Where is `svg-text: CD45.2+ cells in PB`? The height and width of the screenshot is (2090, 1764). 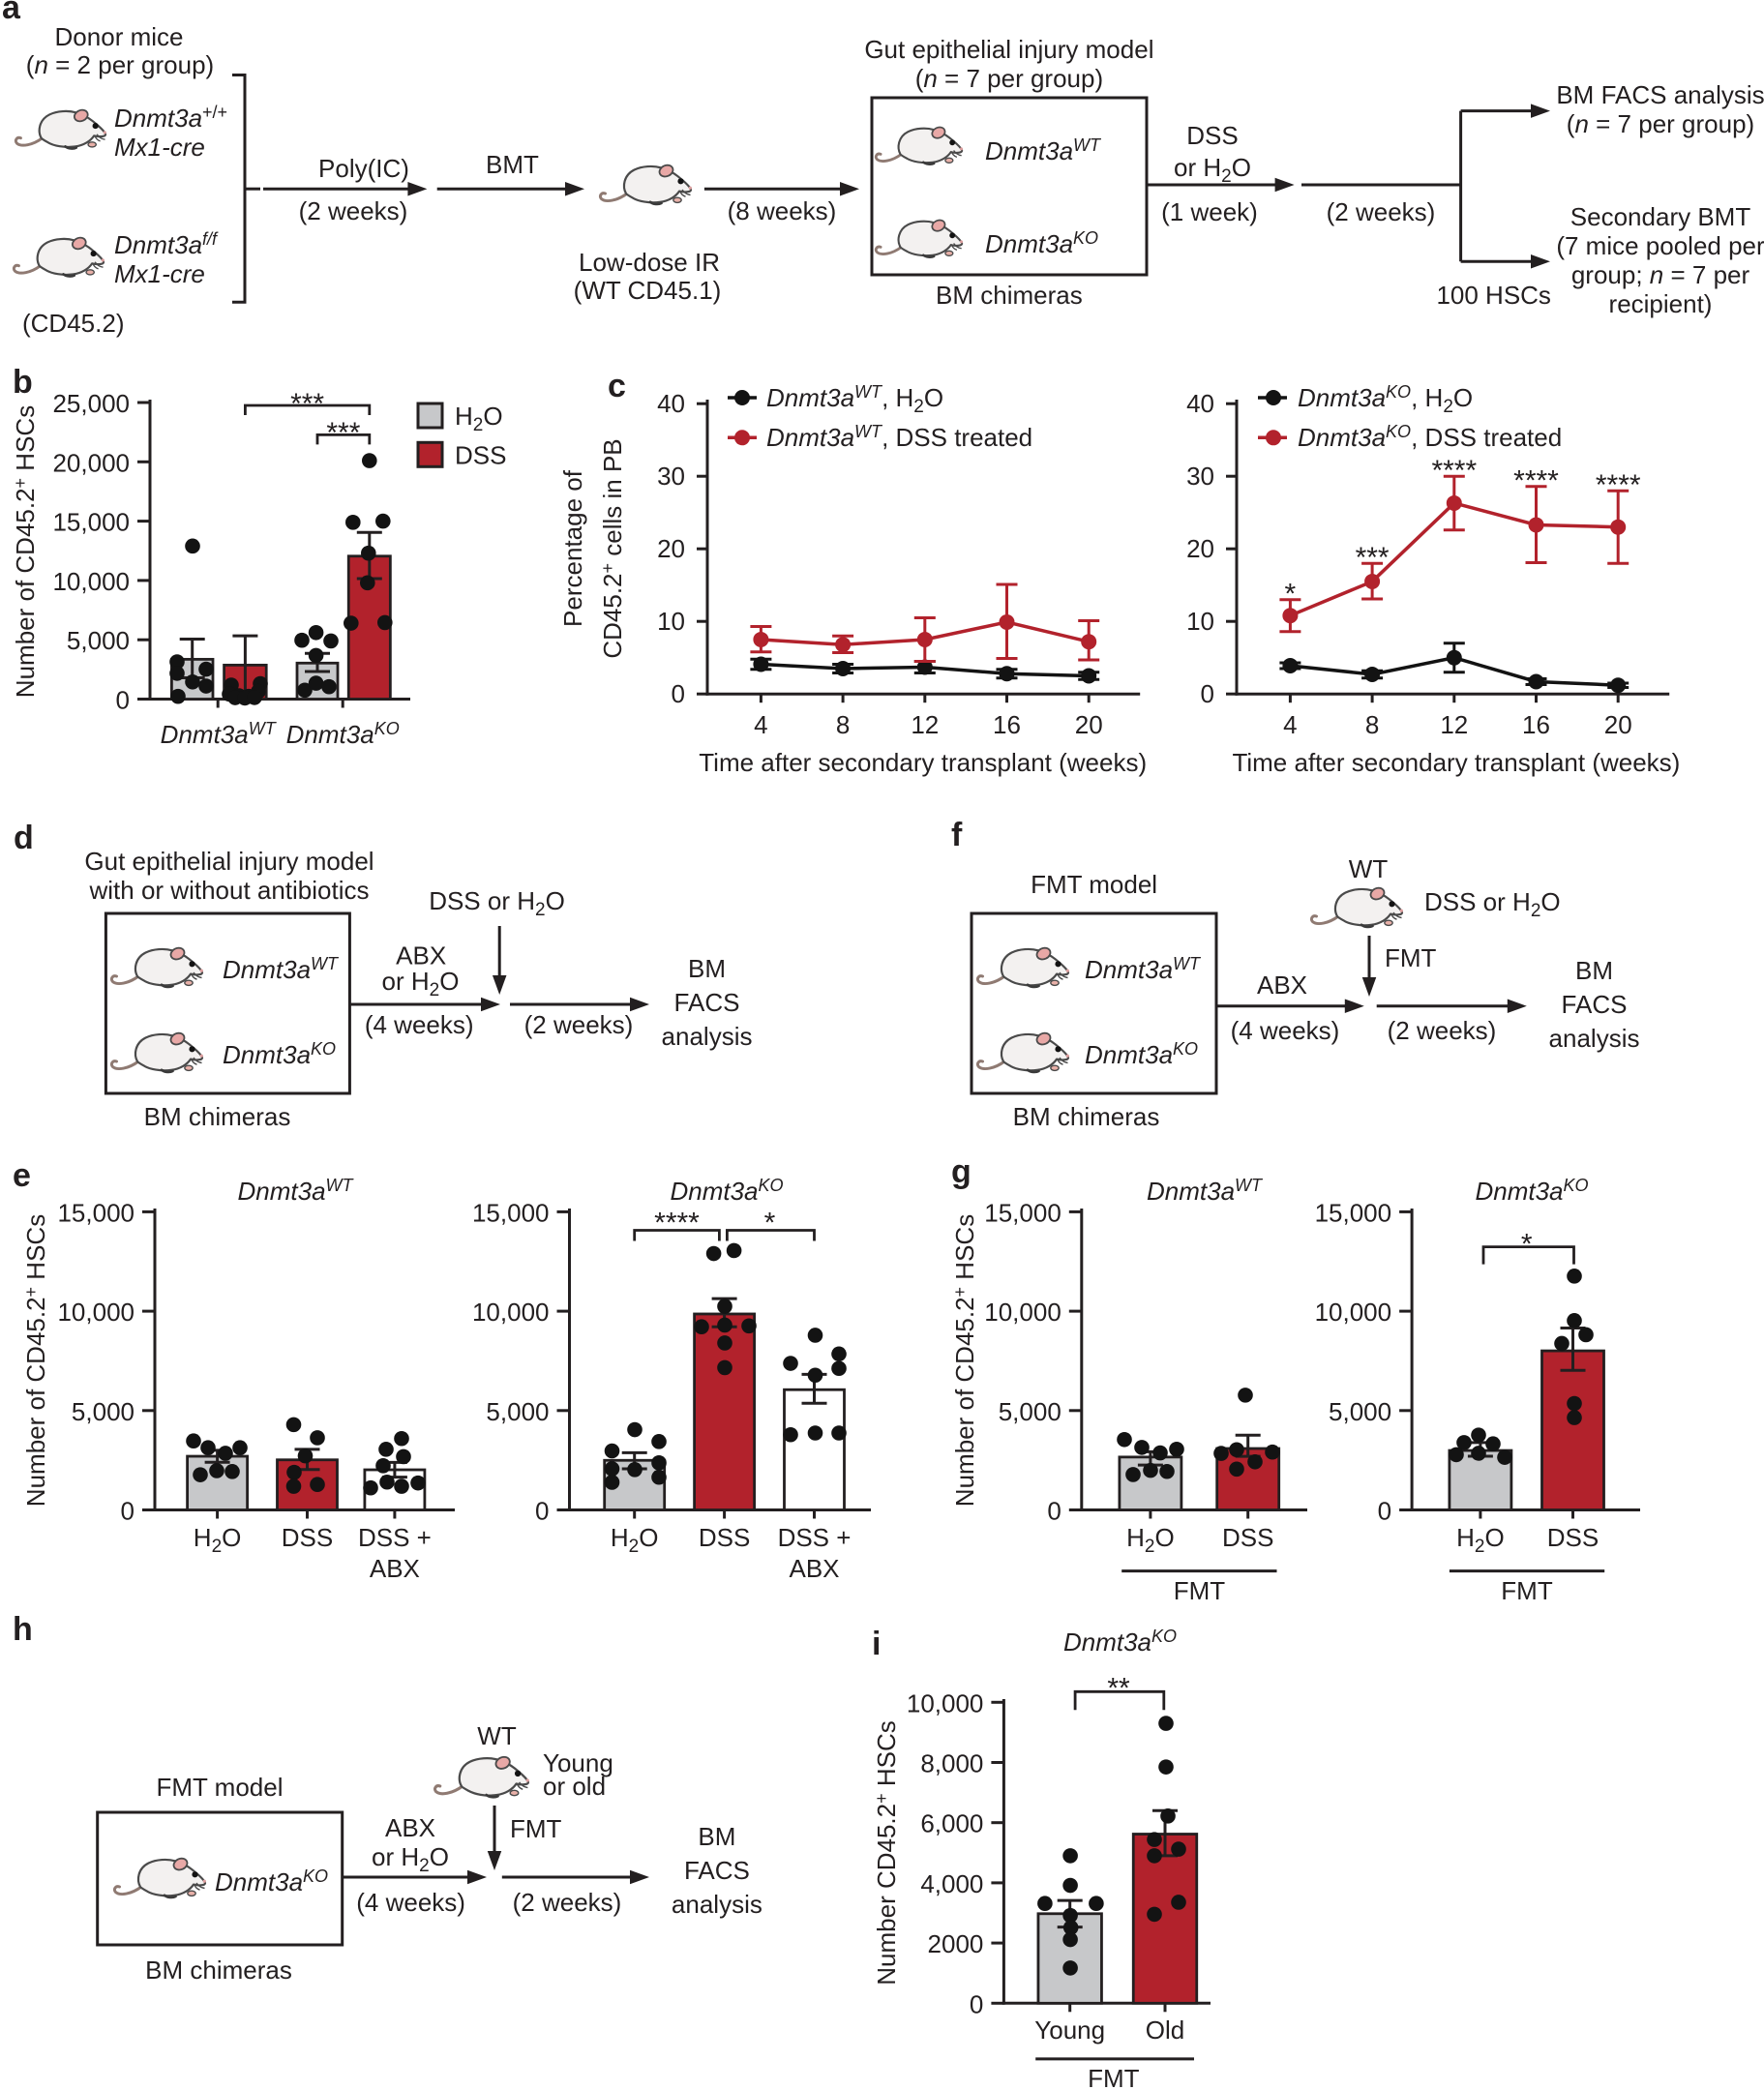
svg-text: CD45.2+ cells in PB is located at coordinates (612, 548).